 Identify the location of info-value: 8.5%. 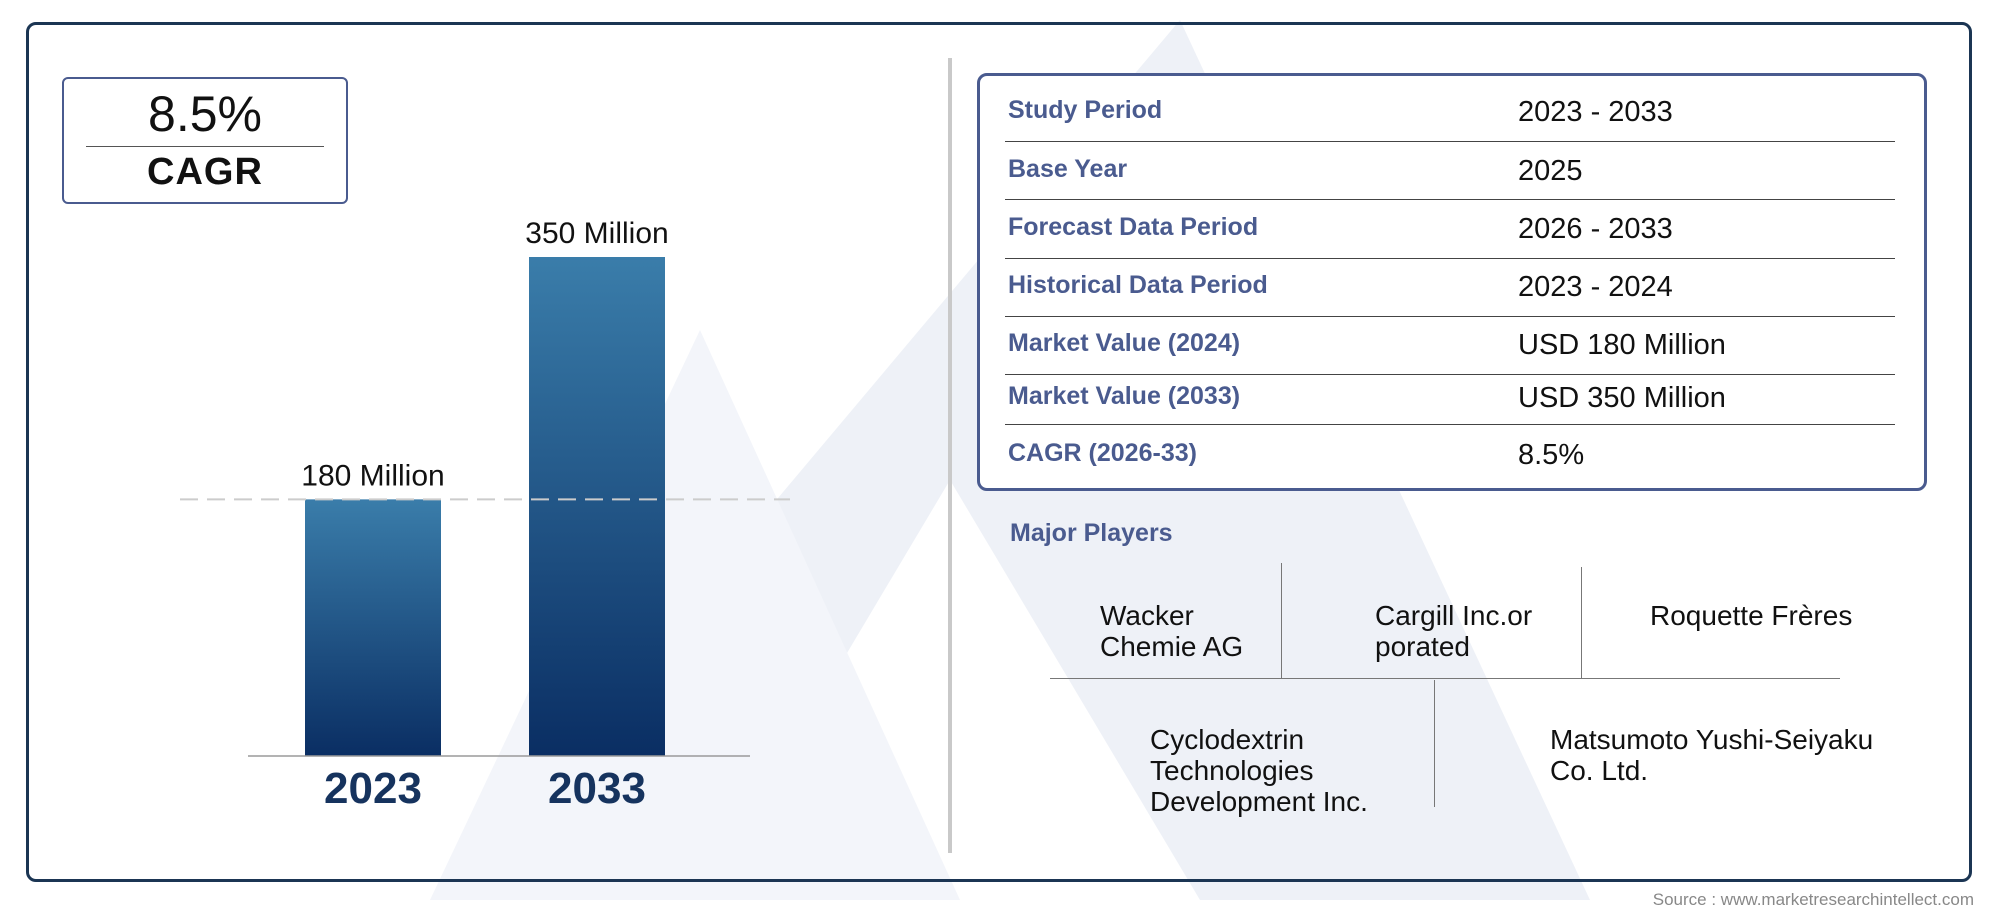
(1551, 455).